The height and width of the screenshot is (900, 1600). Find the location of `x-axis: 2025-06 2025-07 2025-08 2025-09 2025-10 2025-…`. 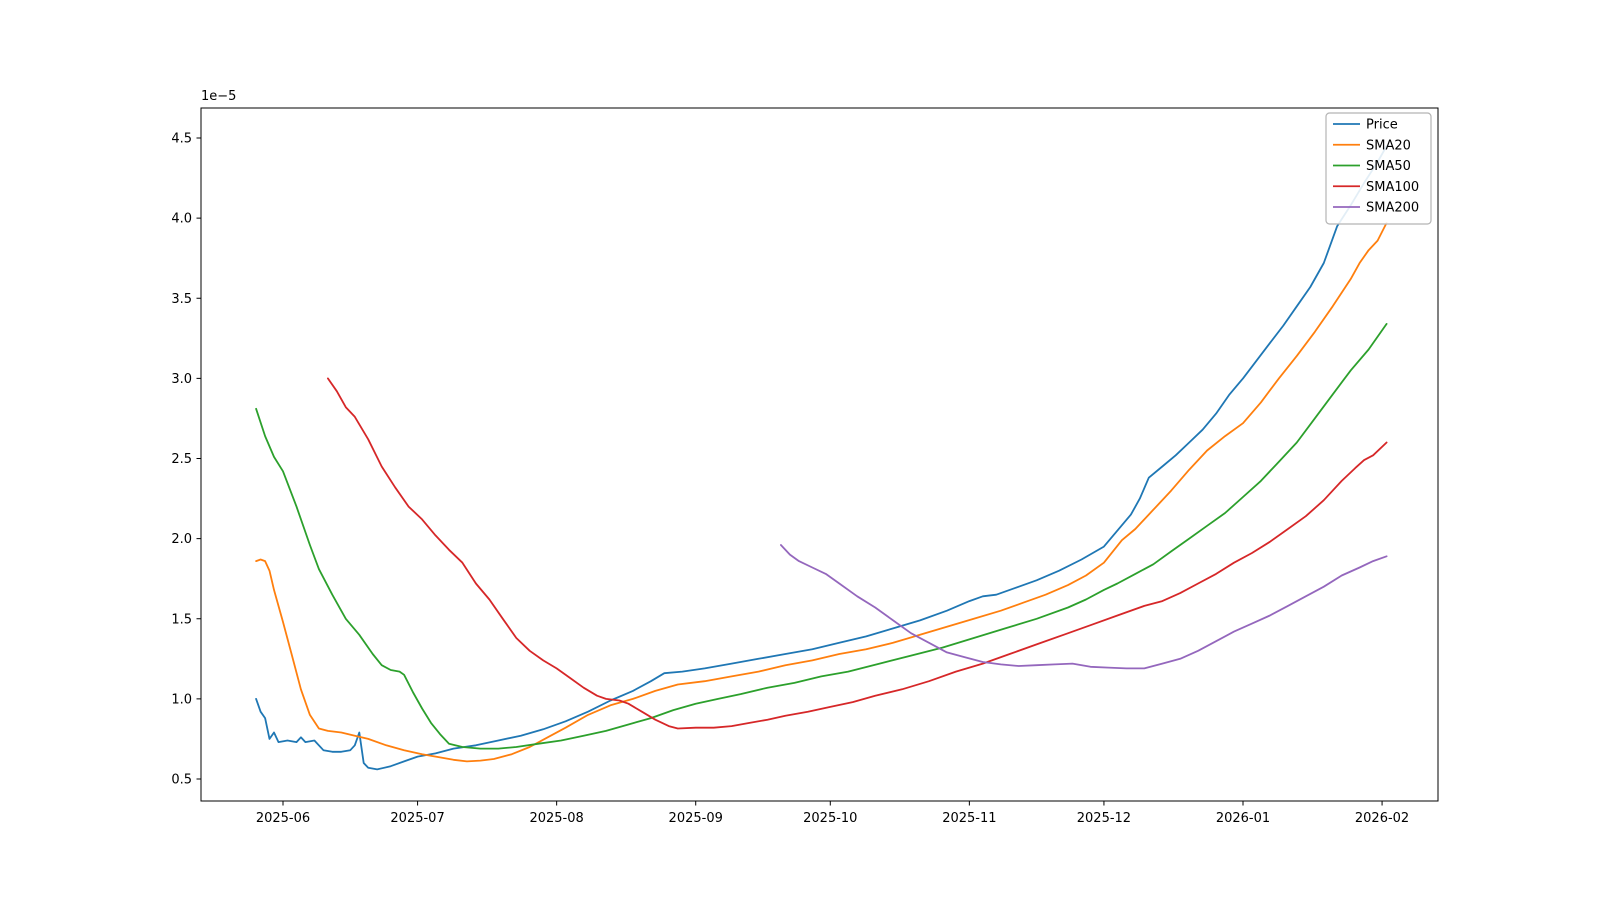

x-axis: 2025-06 2025-07 2025-08 2025-09 2025-10 2025-… is located at coordinates (832, 813).